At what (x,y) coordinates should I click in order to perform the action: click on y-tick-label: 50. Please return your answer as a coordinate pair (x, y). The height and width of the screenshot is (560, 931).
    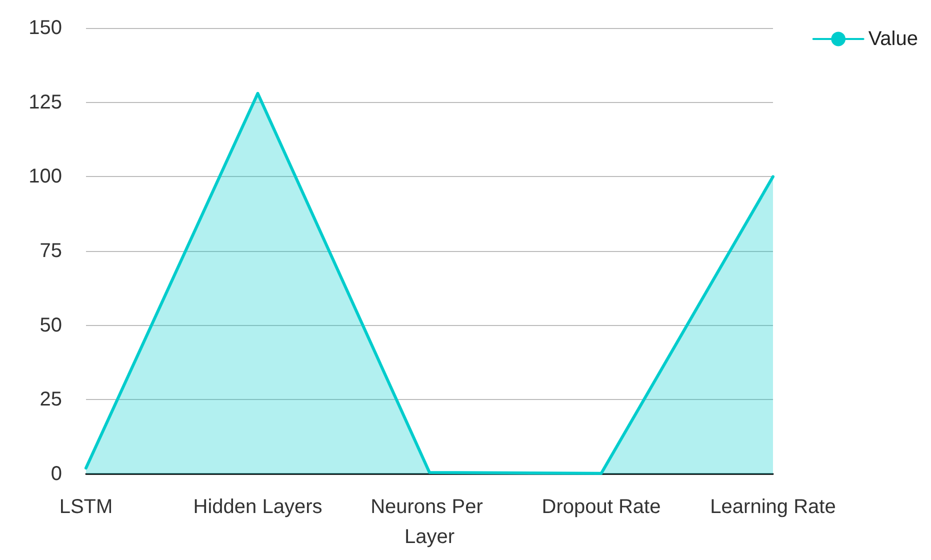
    Looking at the image, I should click on (51, 325).